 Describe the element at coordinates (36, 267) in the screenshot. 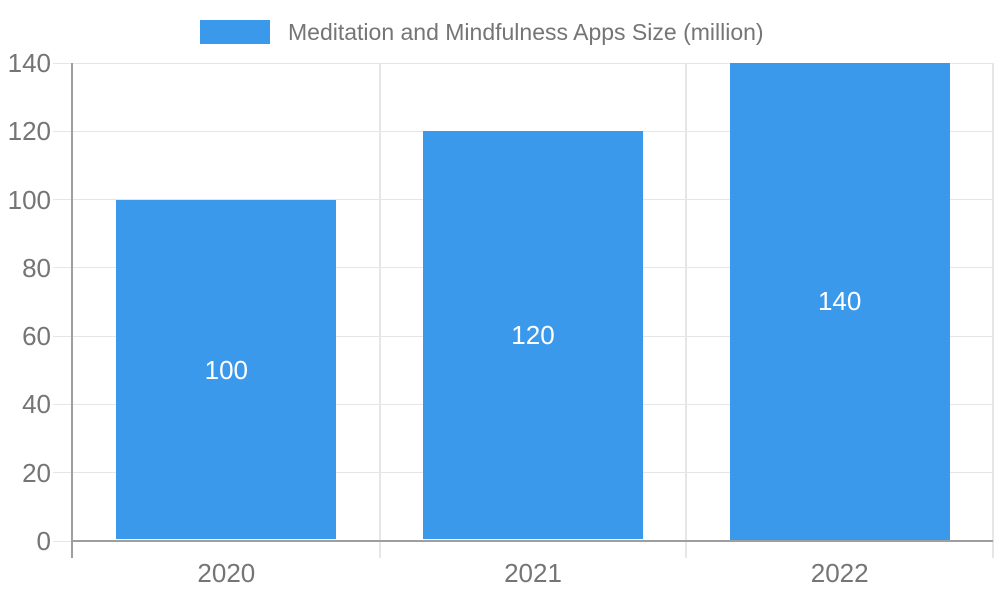

I see `y-axis-tick-label: 80` at that location.